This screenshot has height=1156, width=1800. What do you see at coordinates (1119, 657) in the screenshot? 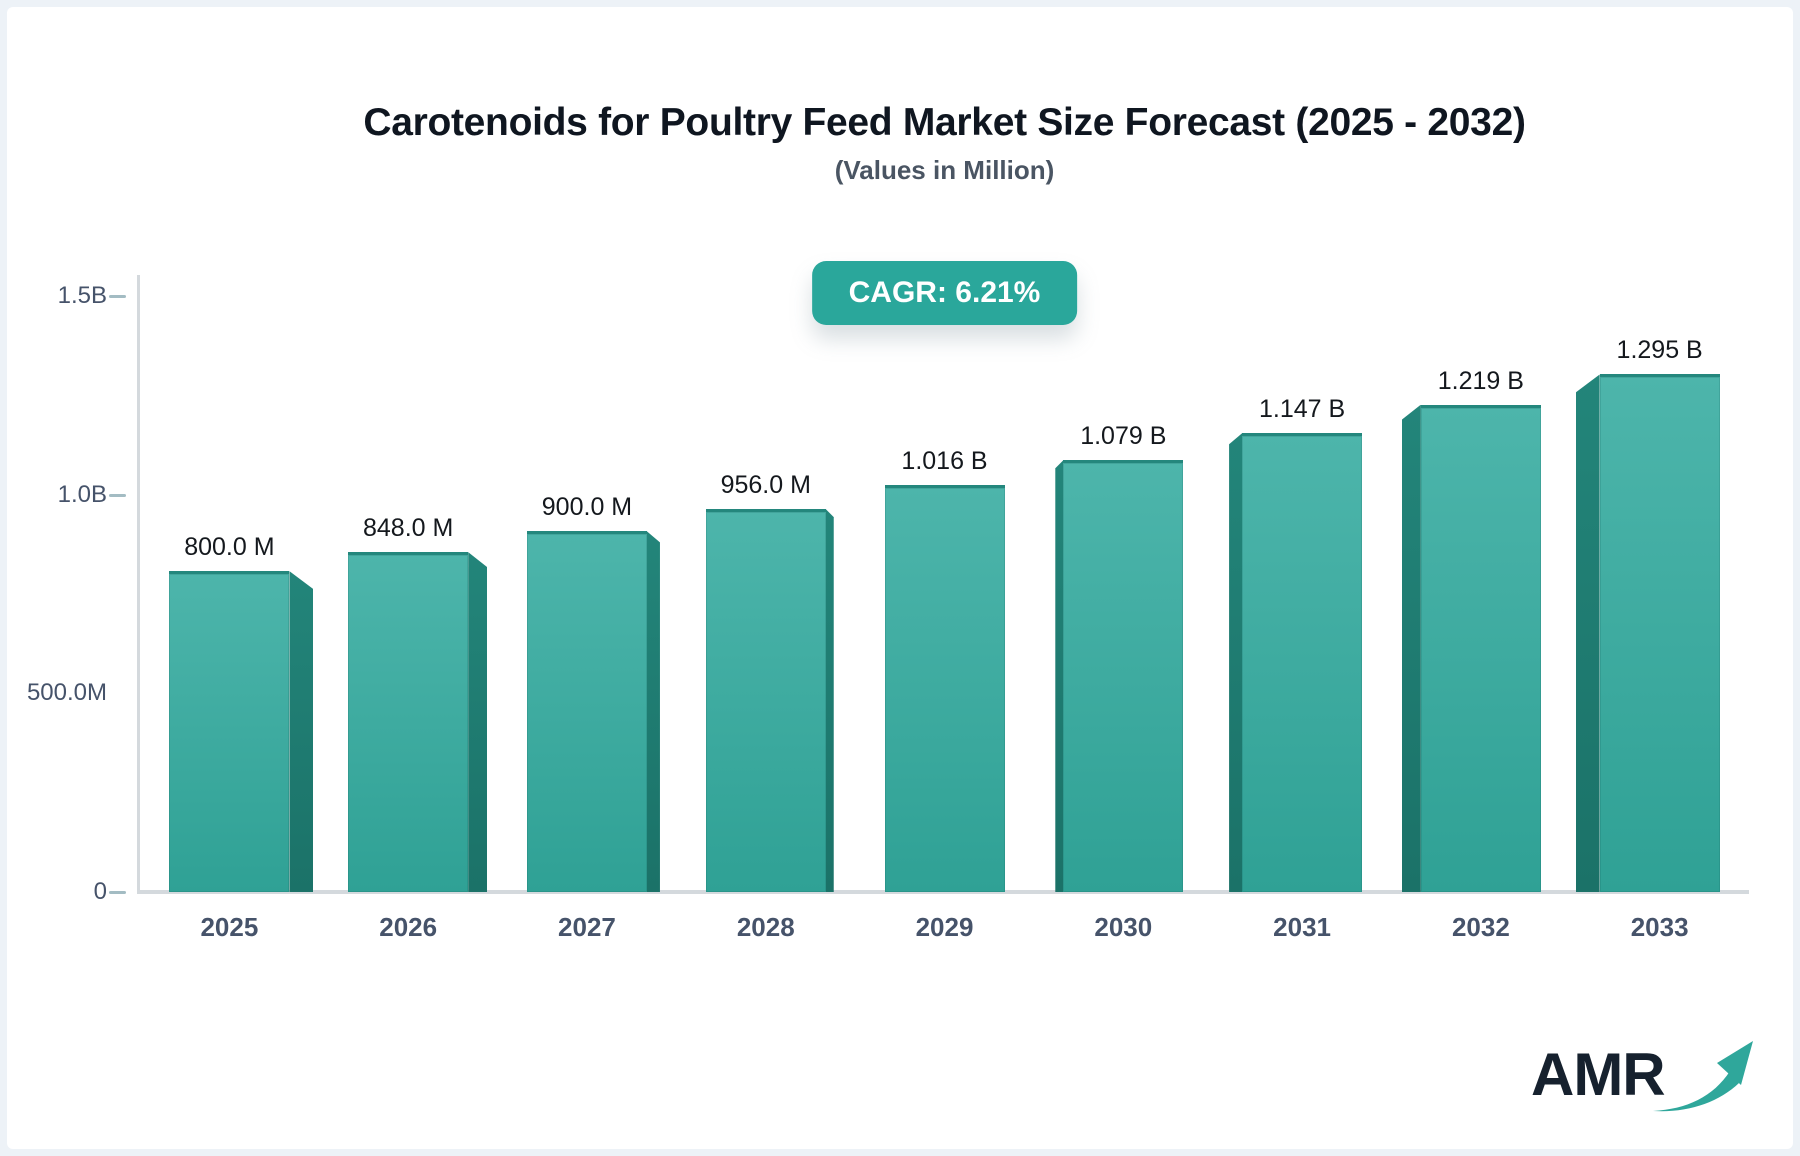
I see `bar-2030: 1.079 B` at bounding box center [1119, 657].